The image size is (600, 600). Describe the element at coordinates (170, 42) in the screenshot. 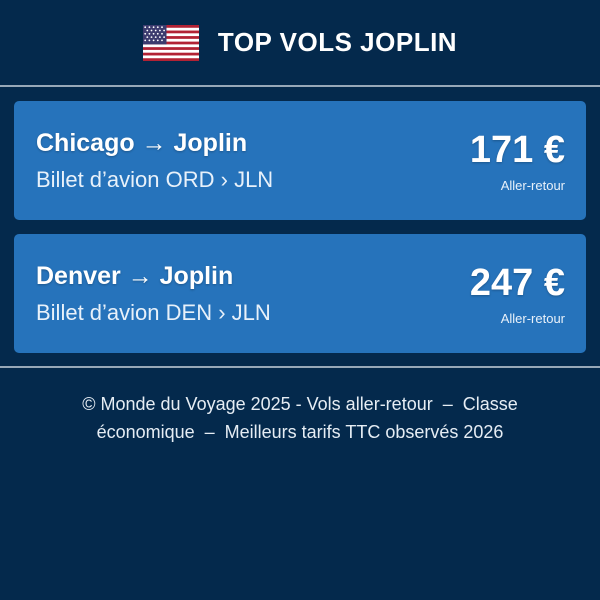

I see `us-flag-icon` at that location.